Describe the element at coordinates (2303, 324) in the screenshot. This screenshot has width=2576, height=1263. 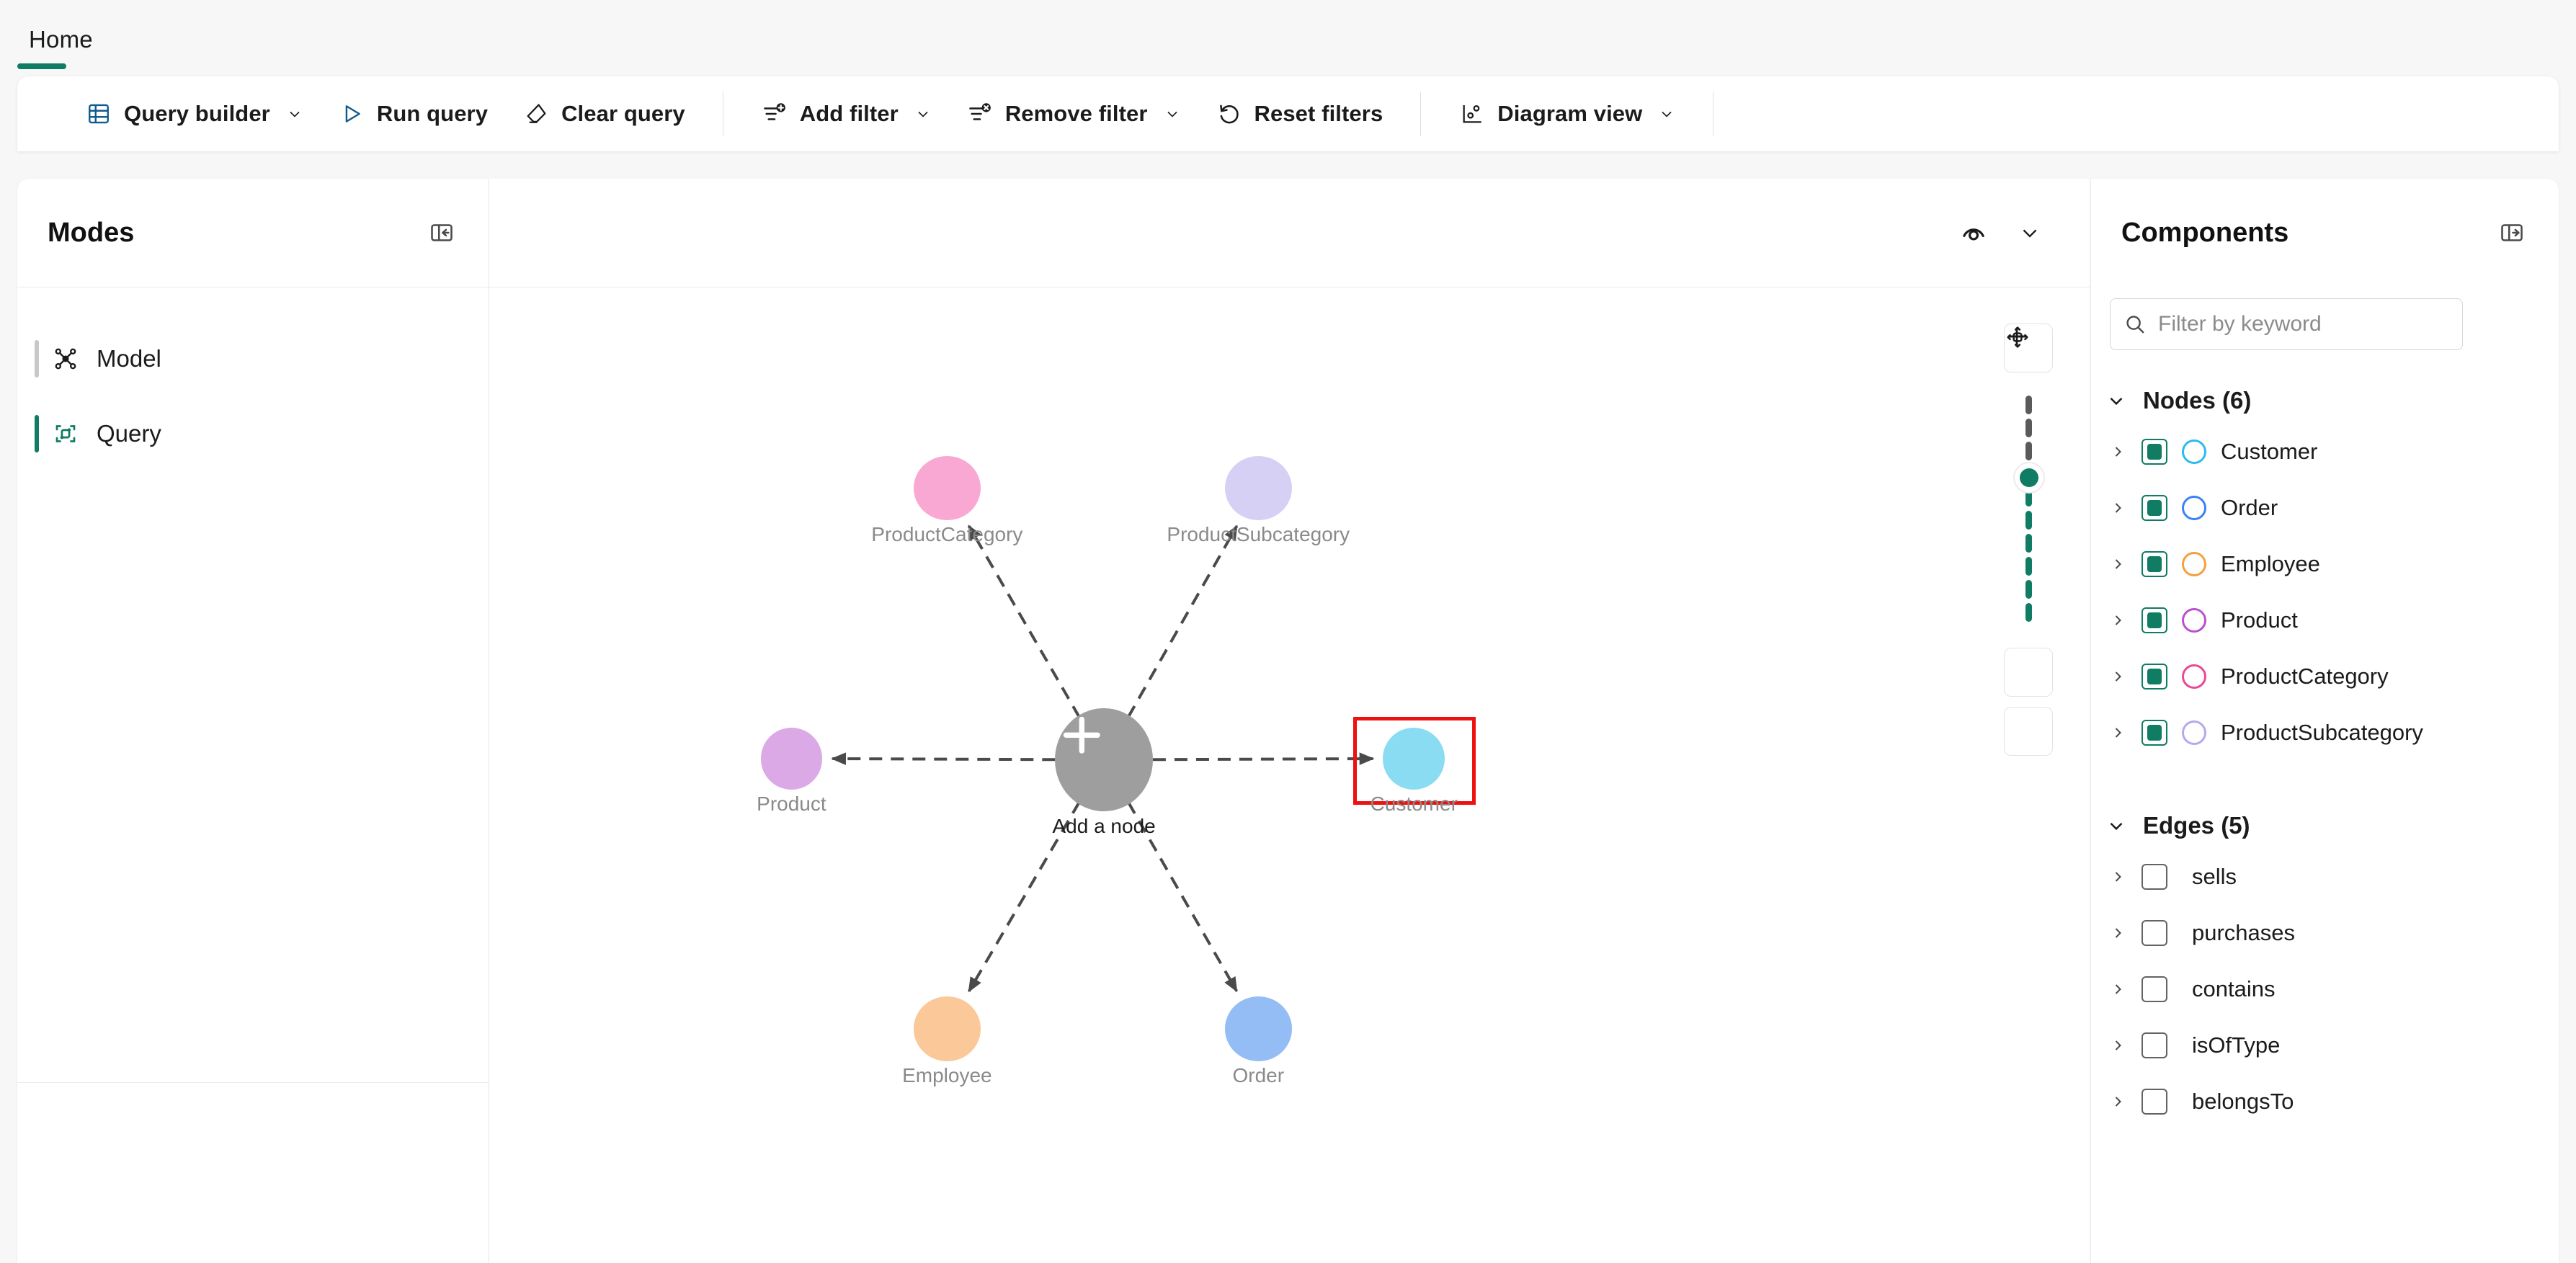
I see `search-input` at that location.